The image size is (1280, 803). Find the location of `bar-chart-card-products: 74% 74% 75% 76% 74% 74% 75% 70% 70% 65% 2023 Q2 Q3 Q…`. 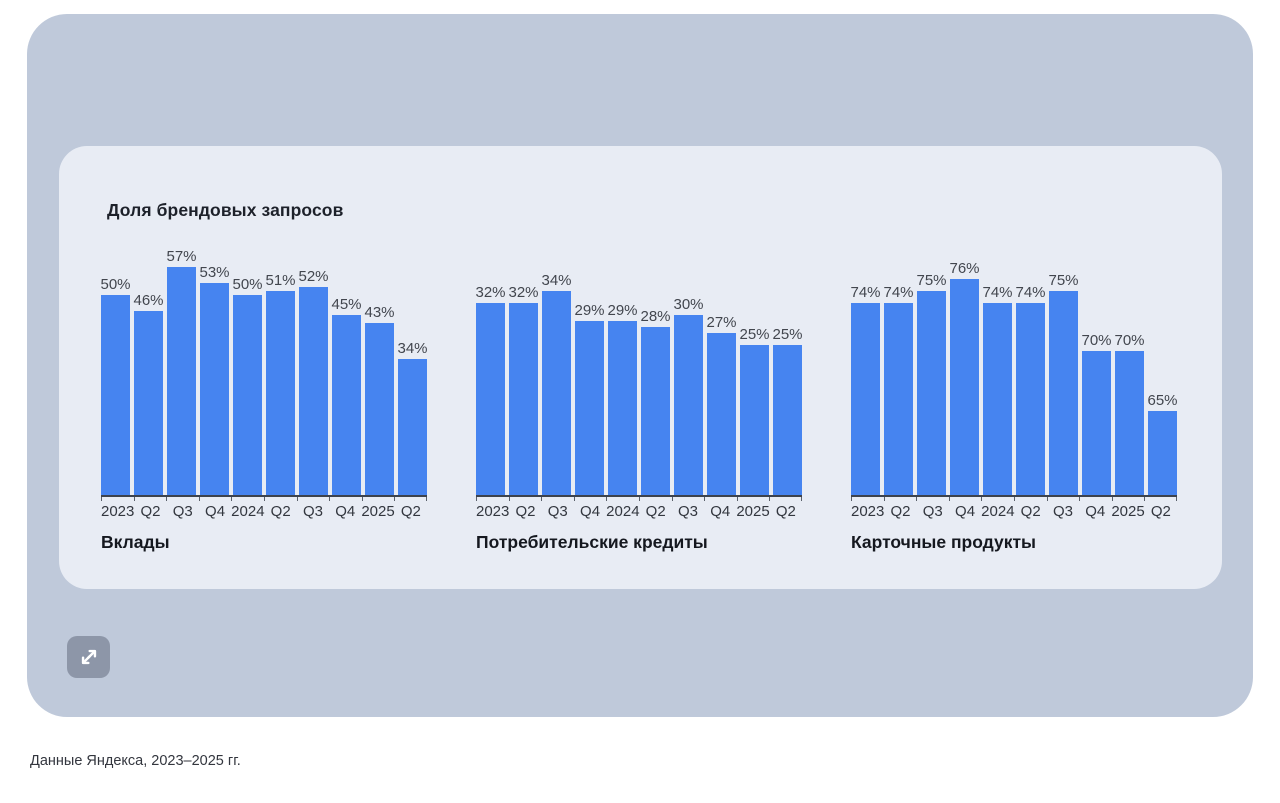

bar-chart-card-products: 74% 74% 75% 76% 74% 74% 75% 70% 70% 65% 2023 Q2 Q3 Q… is located at coordinates (1014, 404).